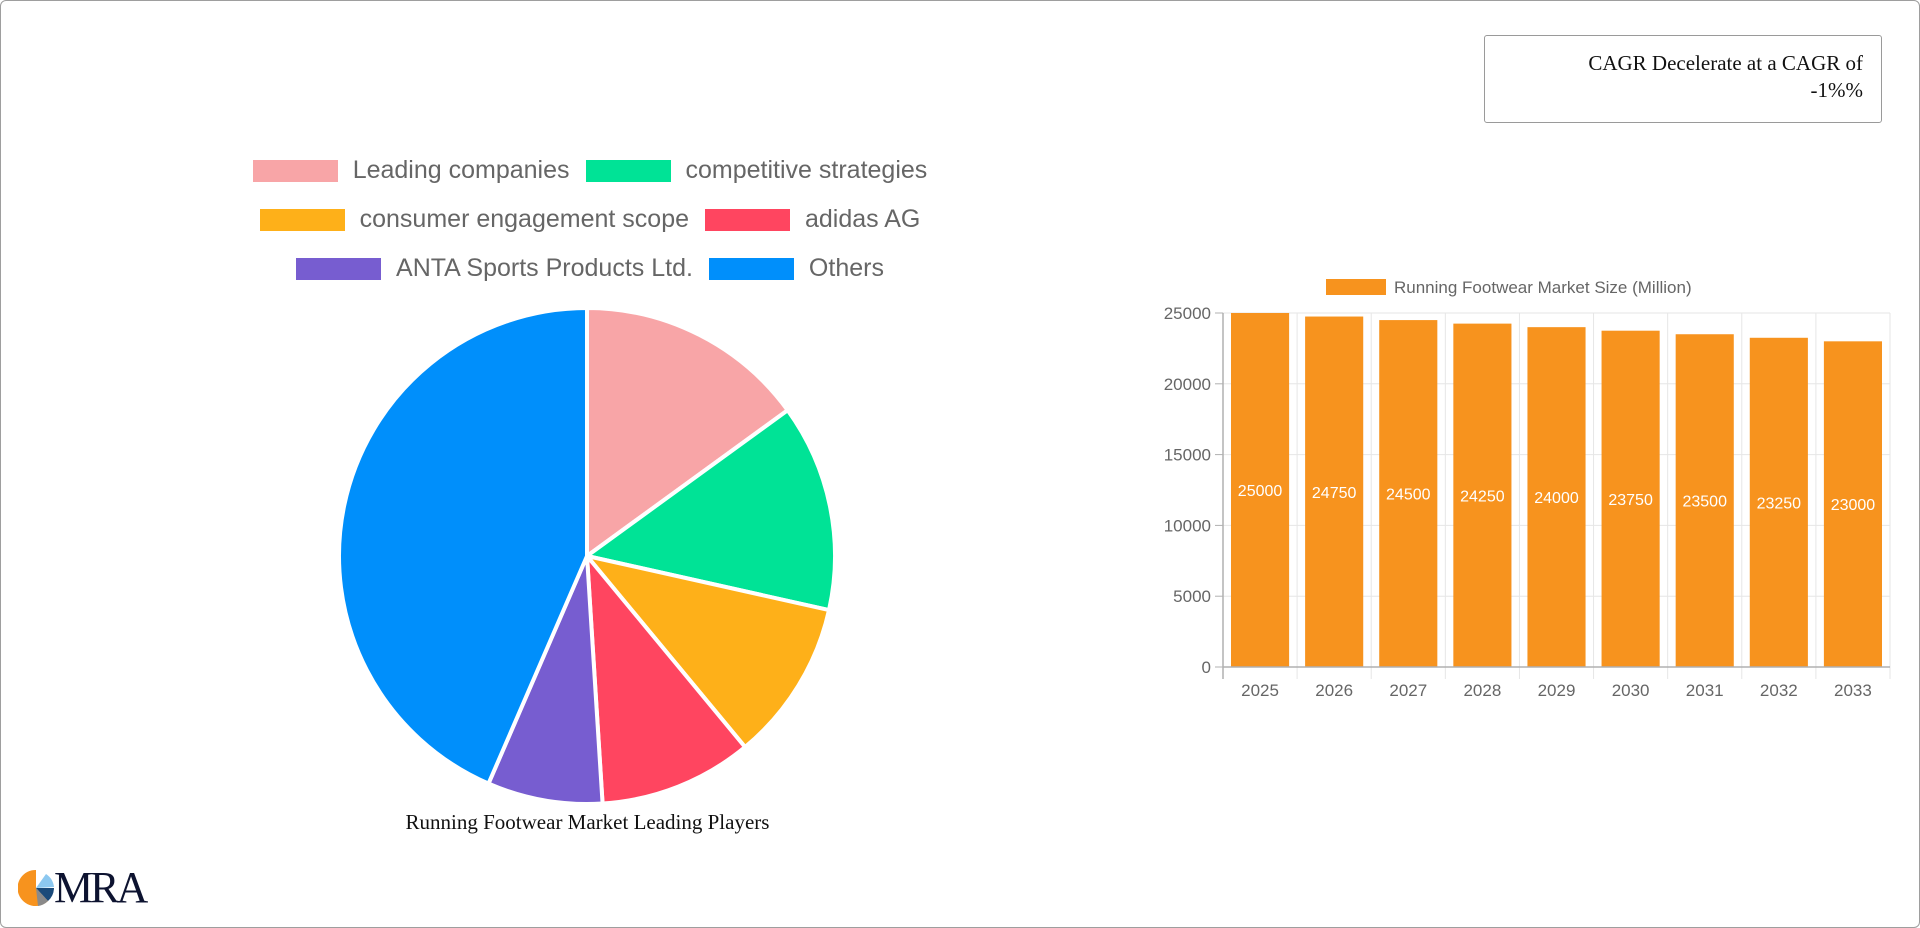 Image resolution: width=1920 pixels, height=928 pixels. I want to click on bar-2033, so click(1852, 504).